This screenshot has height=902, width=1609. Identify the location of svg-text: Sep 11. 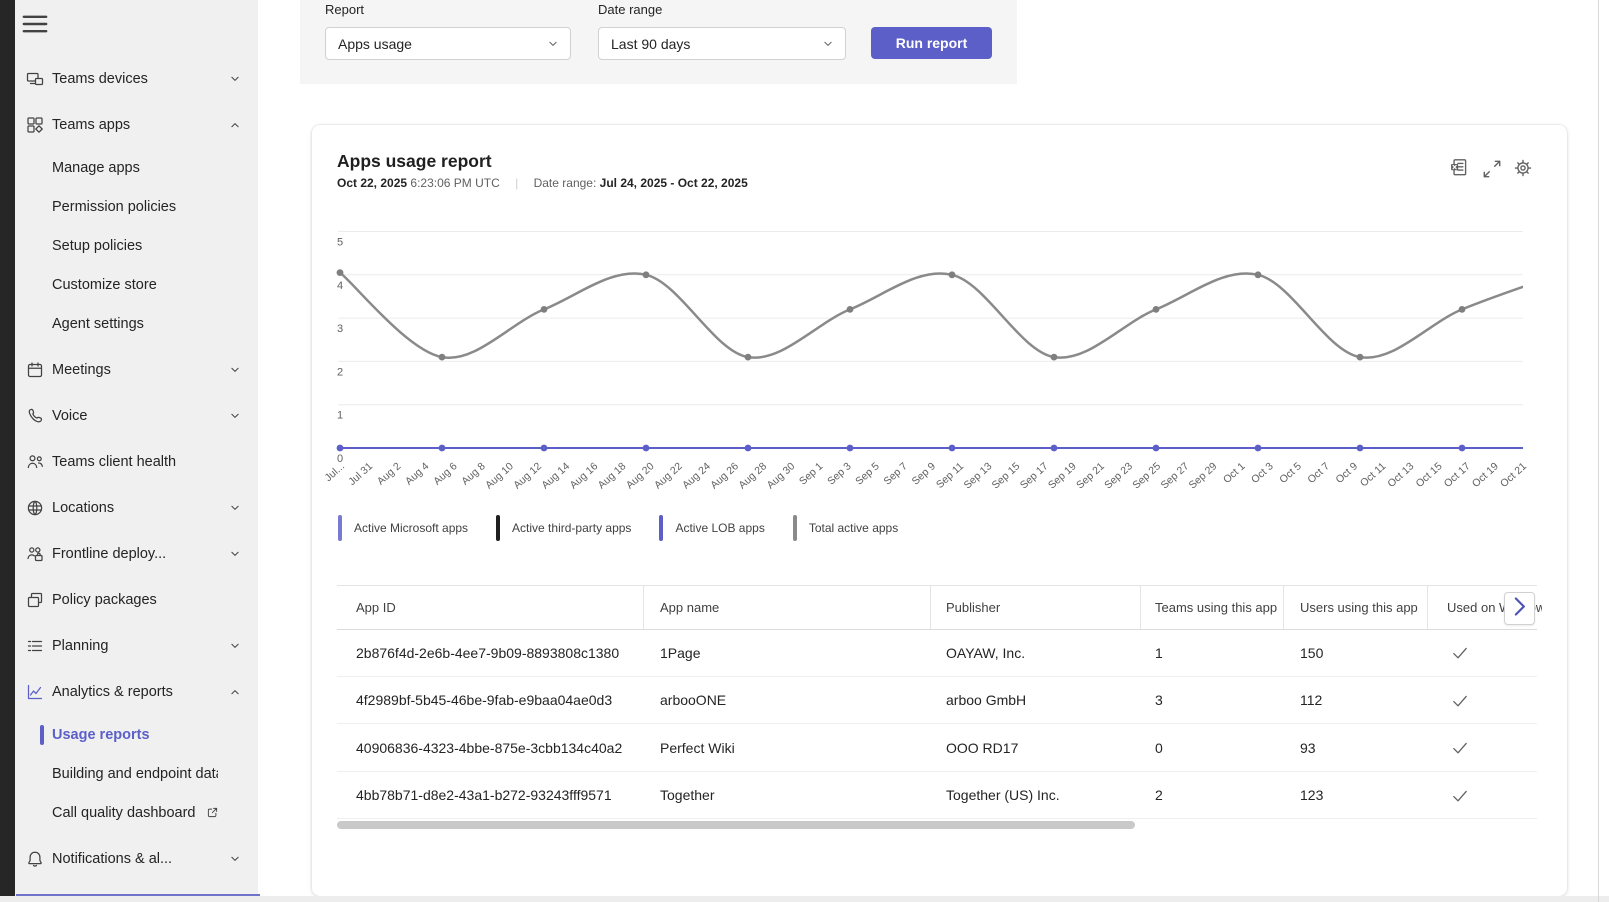
(950, 475).